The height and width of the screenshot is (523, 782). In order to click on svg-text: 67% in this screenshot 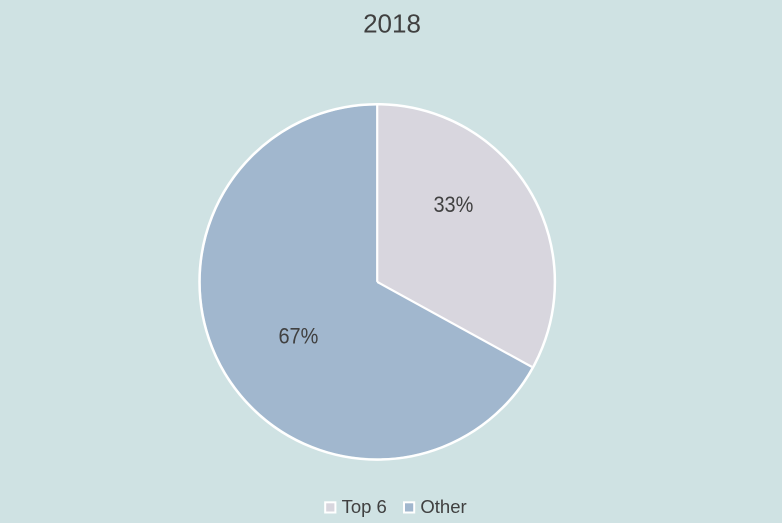, I will do `click(298, 337)`.